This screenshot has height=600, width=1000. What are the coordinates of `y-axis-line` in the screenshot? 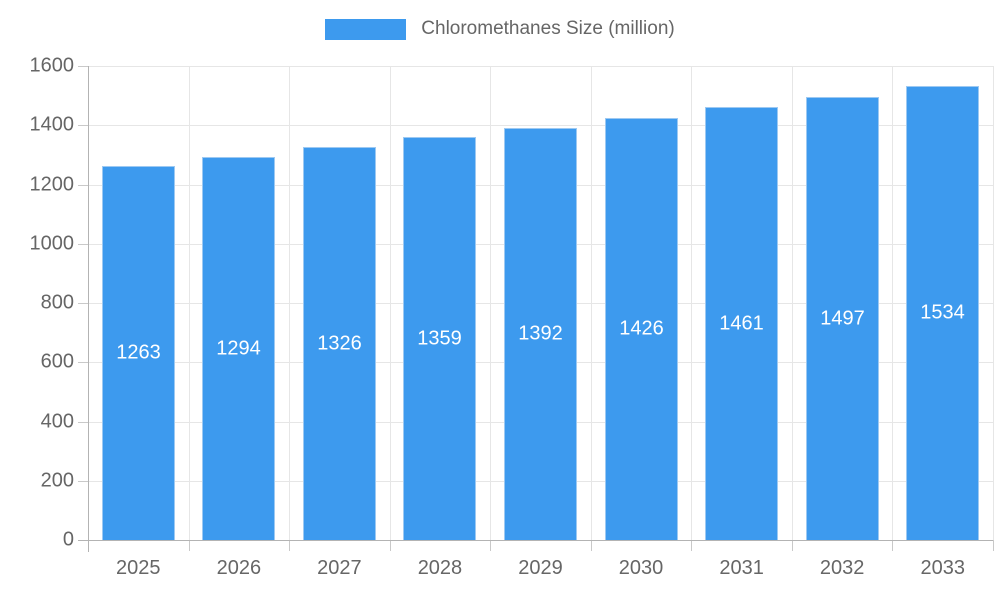 It's located at (88, 309).